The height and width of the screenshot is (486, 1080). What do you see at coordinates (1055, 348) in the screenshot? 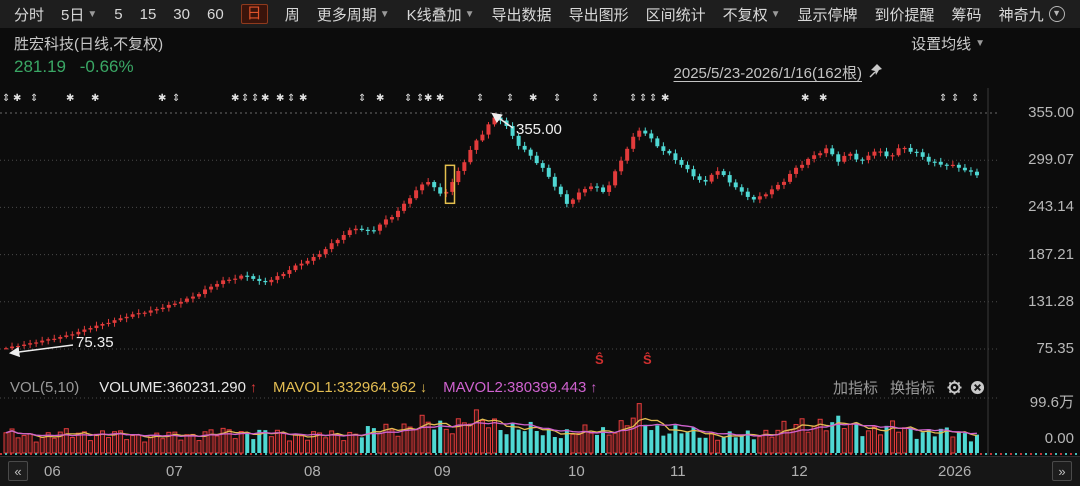
I see `price-axis-label: 75.35` at bounding box center [1055, 348].